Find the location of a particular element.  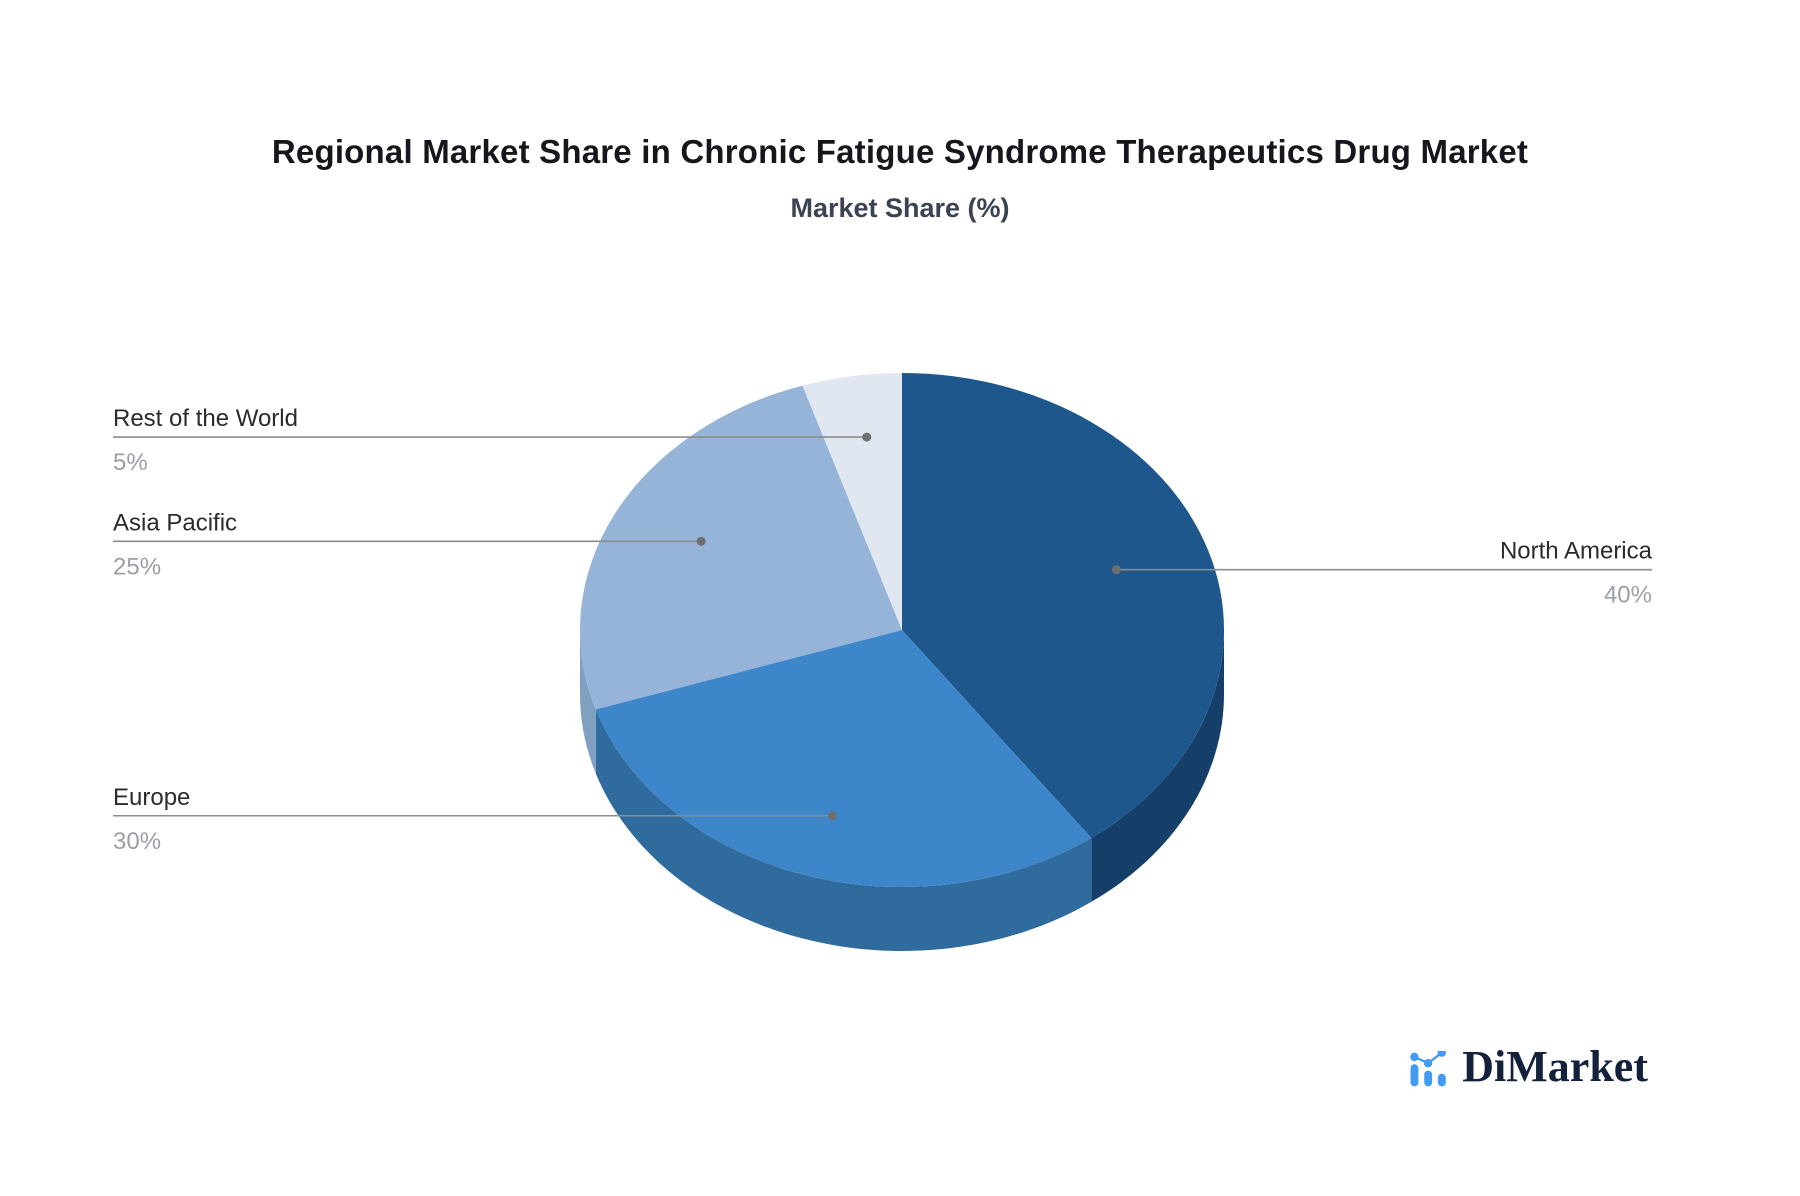

slice-label-europe: Europe is located at coordinates (151, 797).